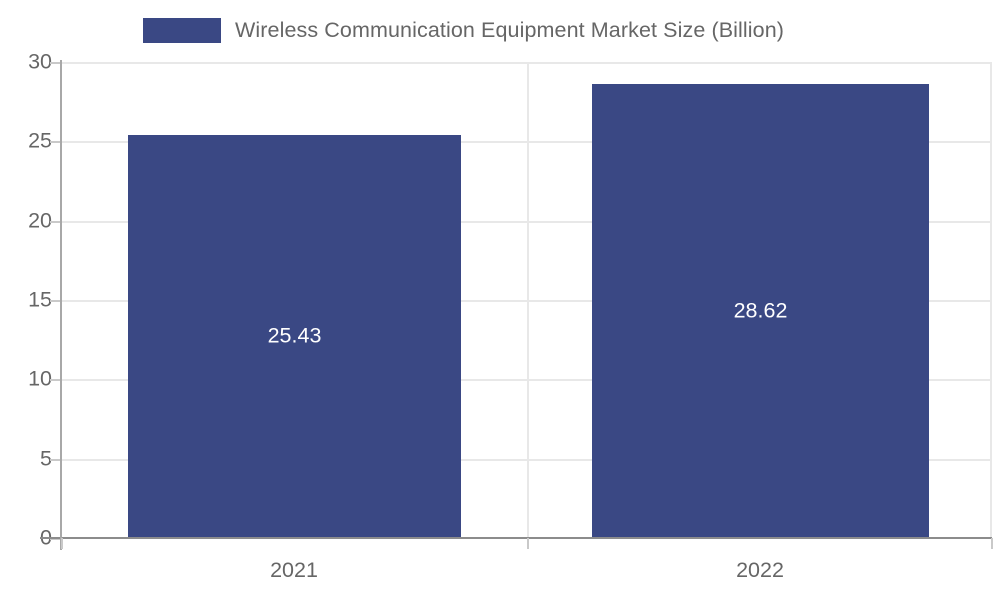 The width and height of the screenshot is (1000, 600). I want to click on y-tick-label-20: 20, so click(40, 220).